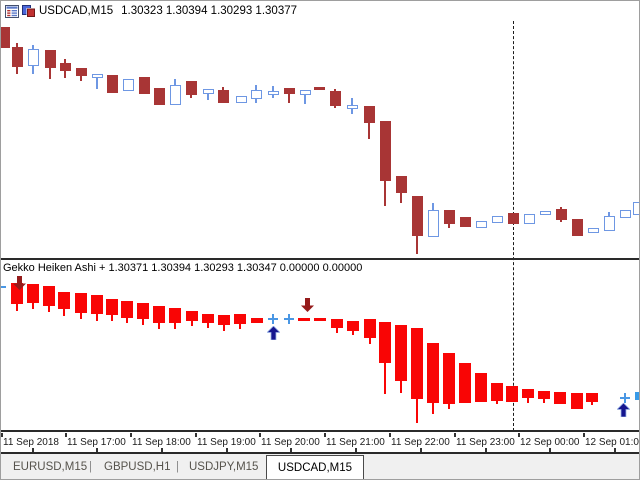  I want to click on time-axis-label: 11 Sep 19:00, so click(226, 442).